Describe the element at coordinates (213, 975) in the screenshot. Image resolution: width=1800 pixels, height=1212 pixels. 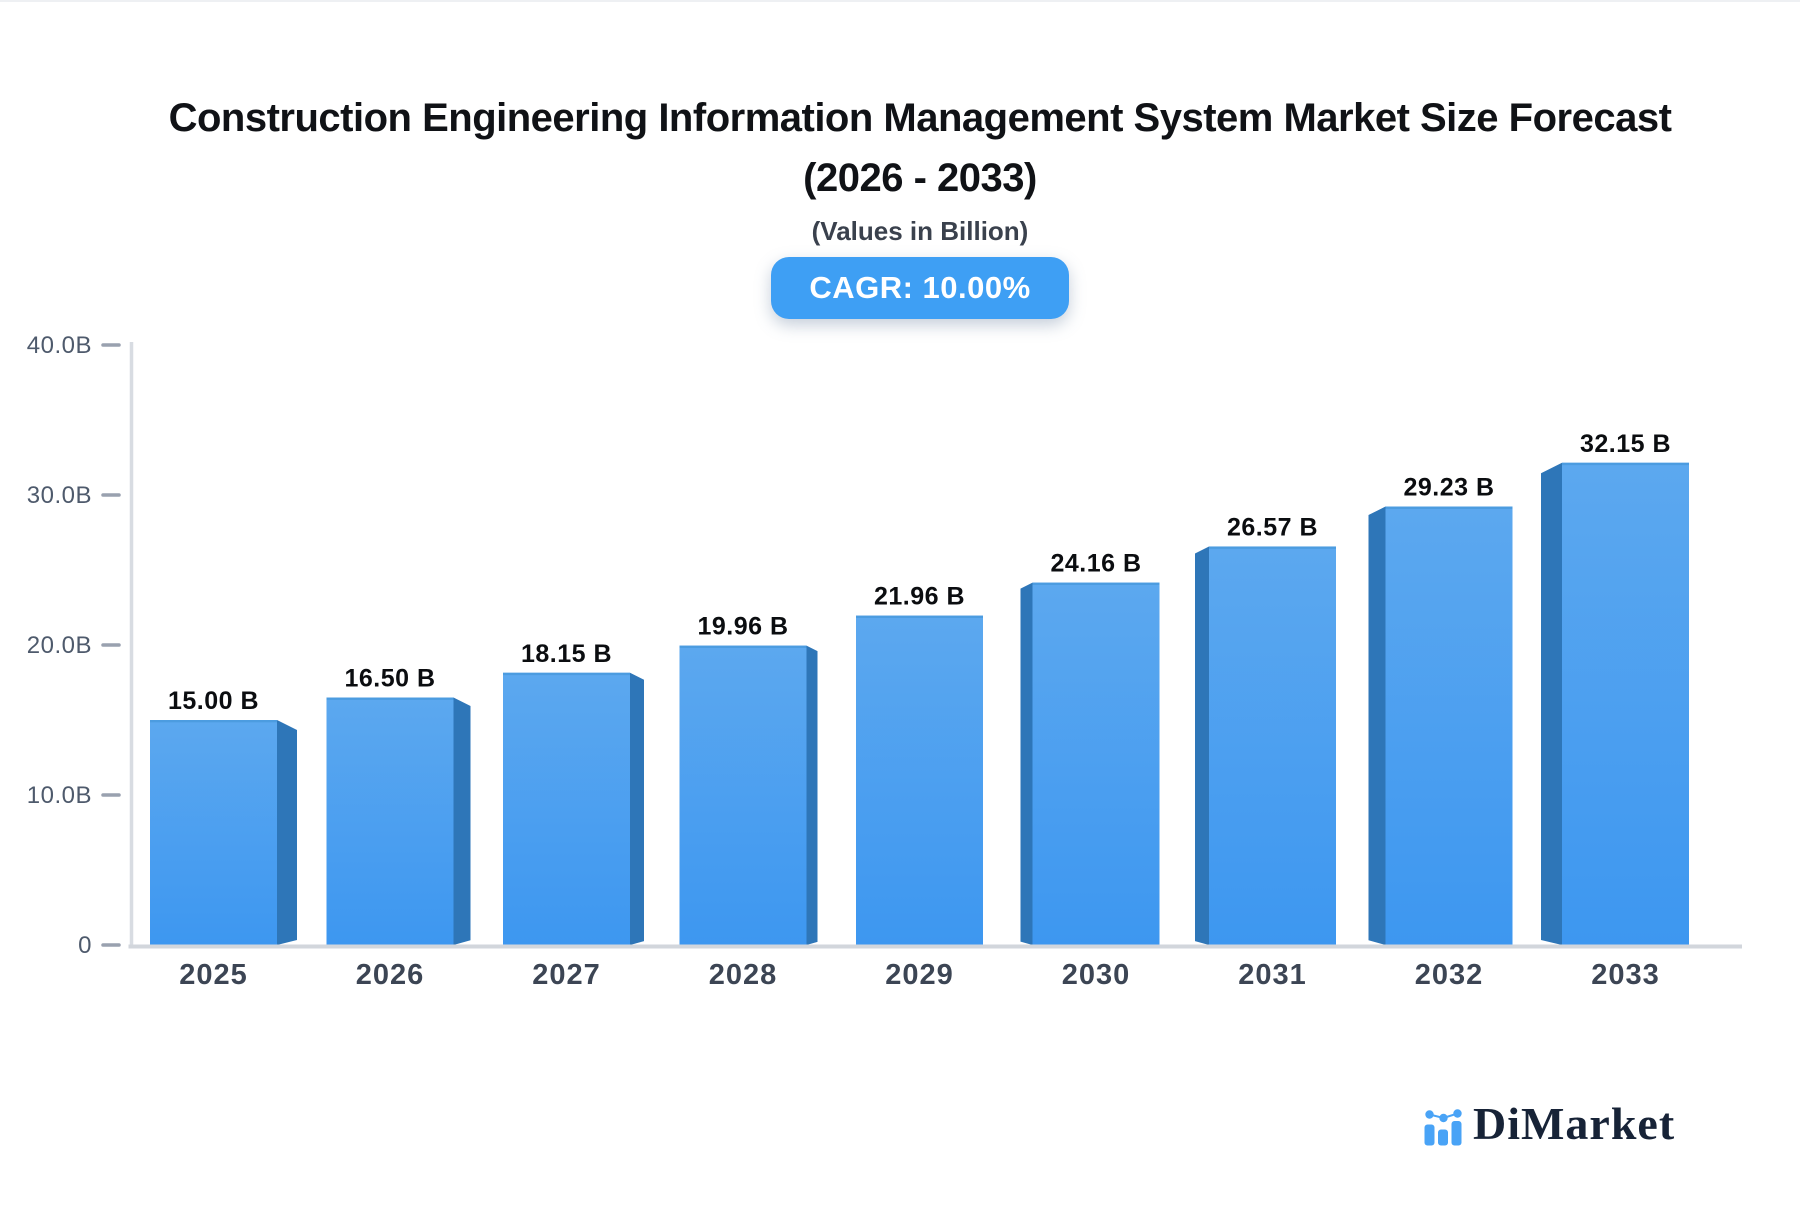
I see `x-axis-label-2025: 2025` at that location.